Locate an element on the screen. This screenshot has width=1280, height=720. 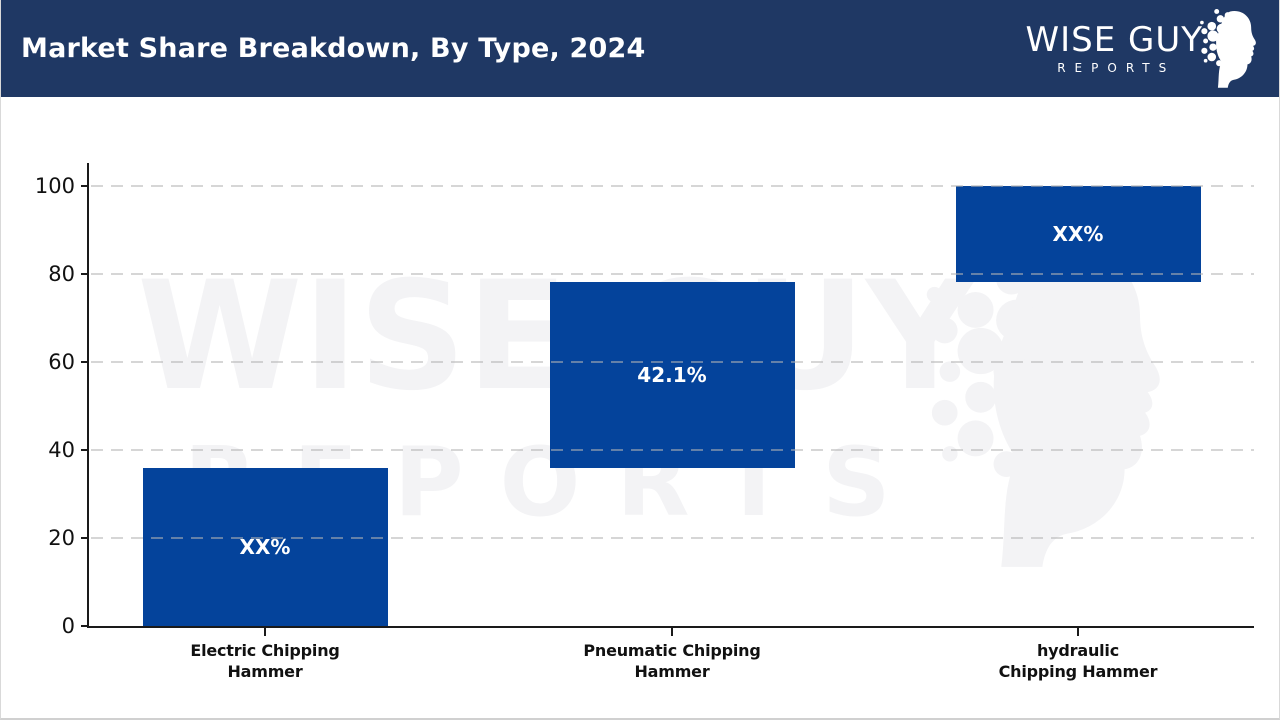
x-category-label-2: Pneumatic Chipping Hammer is located at coordinates (672, 661).